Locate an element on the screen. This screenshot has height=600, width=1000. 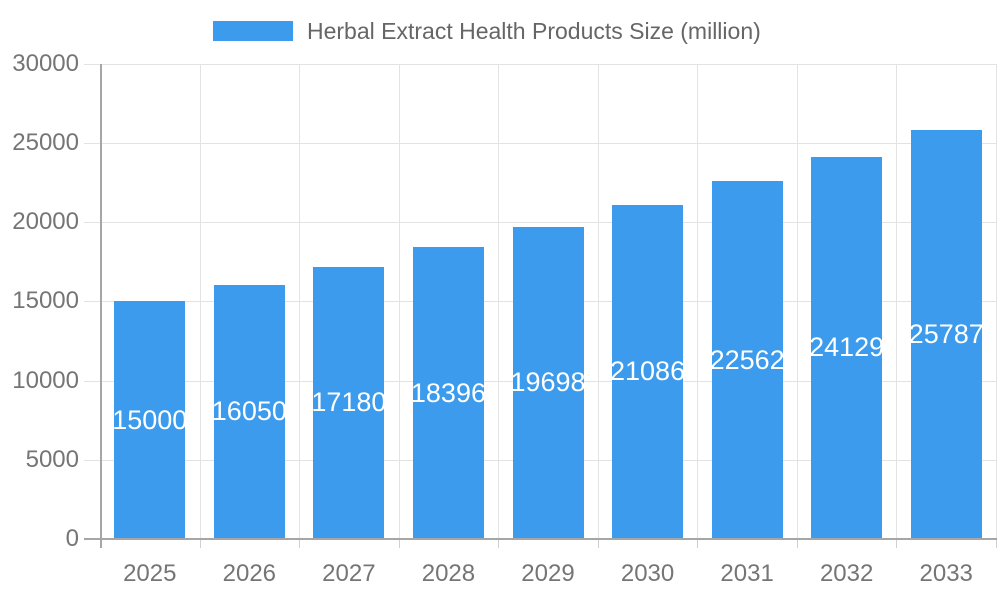
bar-2025 is located at coordinates (150, 419).